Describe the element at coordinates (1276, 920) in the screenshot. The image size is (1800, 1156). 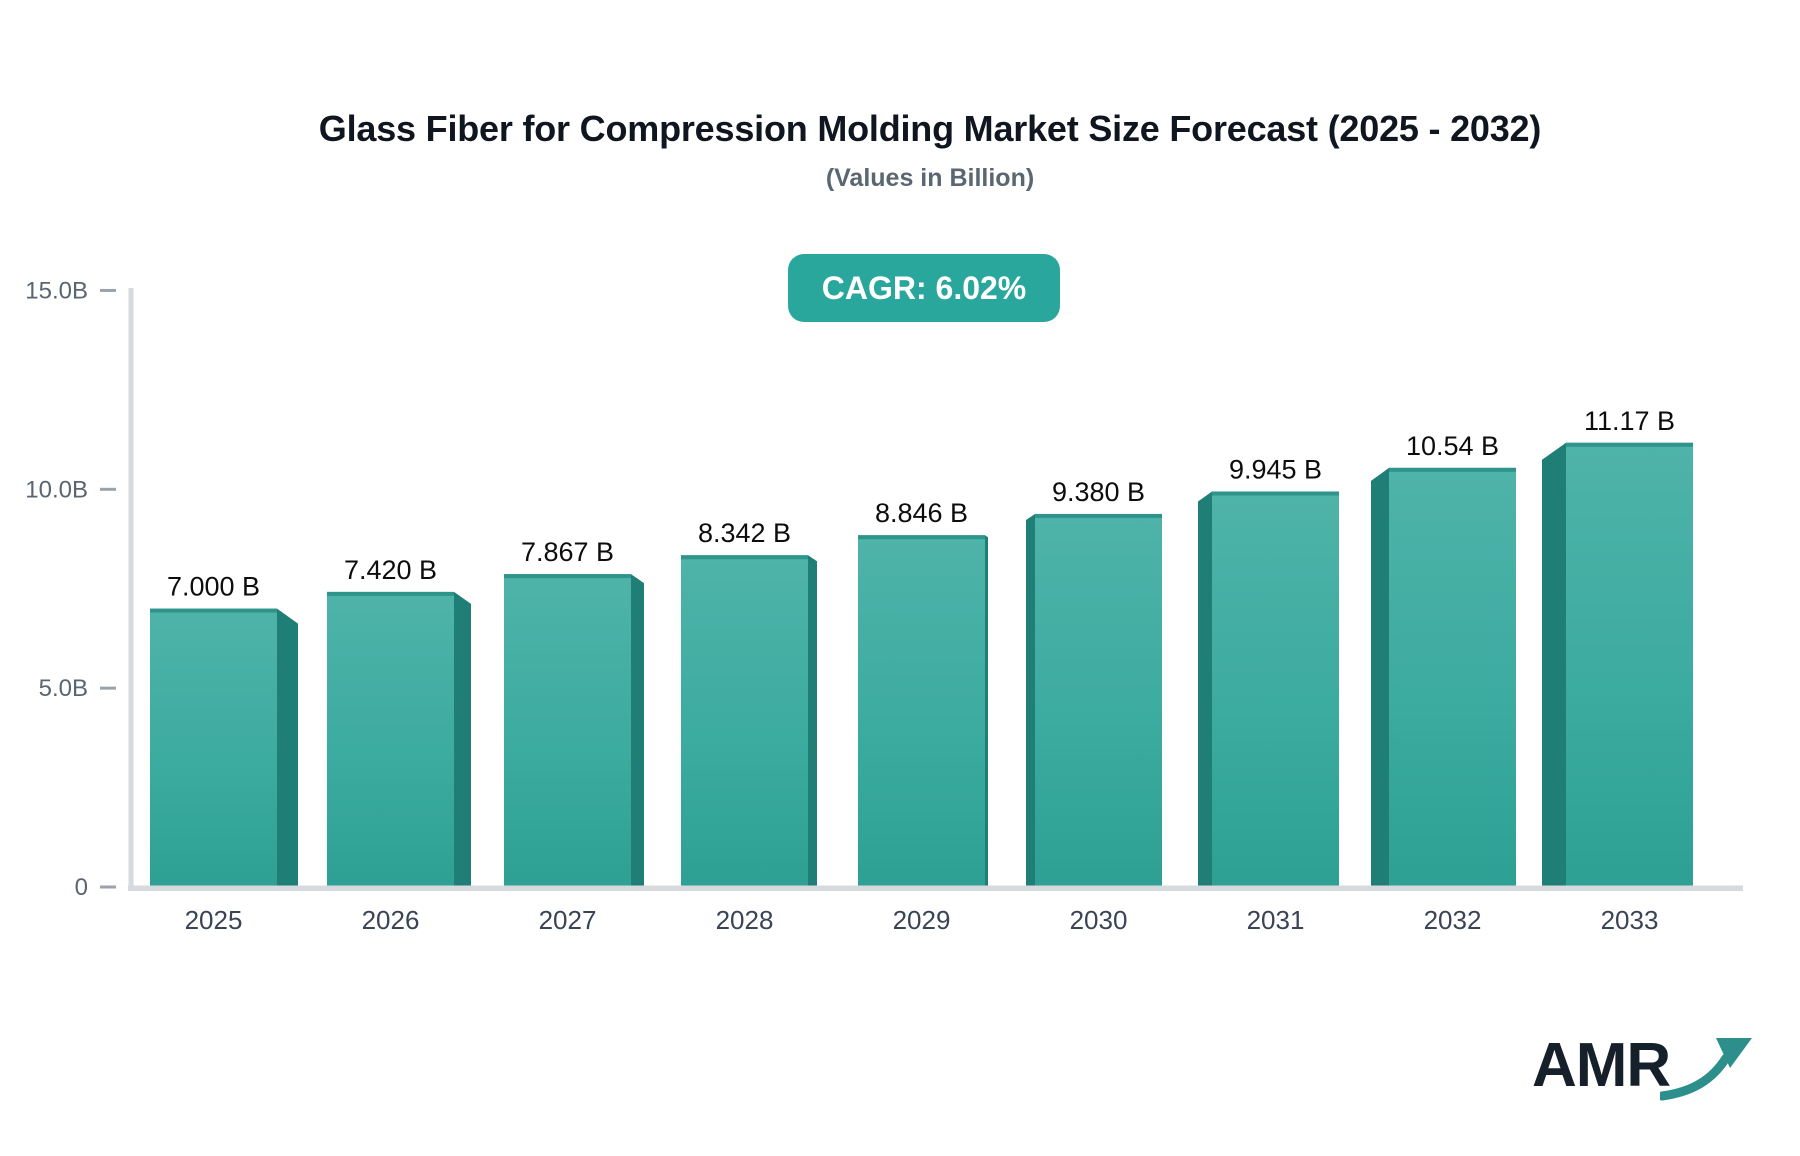
I see `x-axis-label: 2031` at that location.